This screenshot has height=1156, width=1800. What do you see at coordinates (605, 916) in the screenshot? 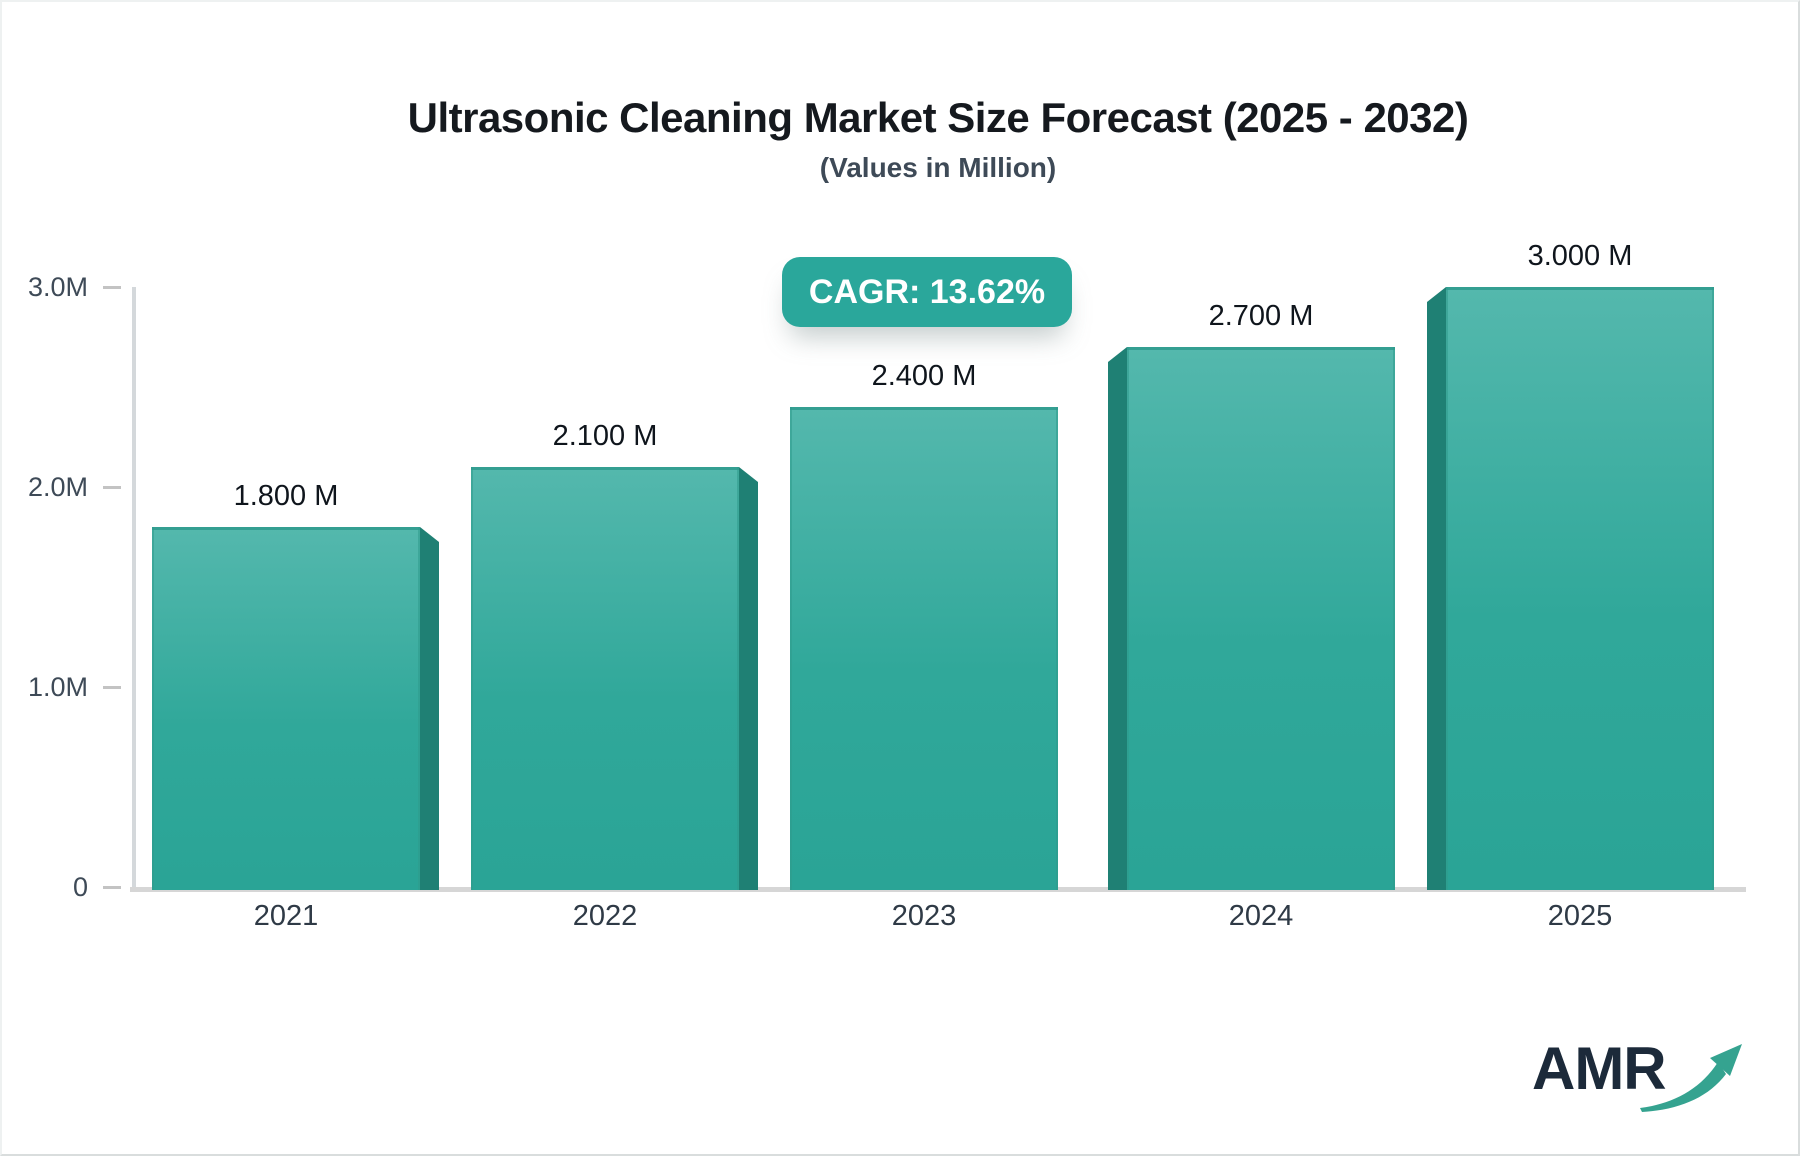
I see `x-axis-label-2022: 2022` at bounding box center [605, 916].